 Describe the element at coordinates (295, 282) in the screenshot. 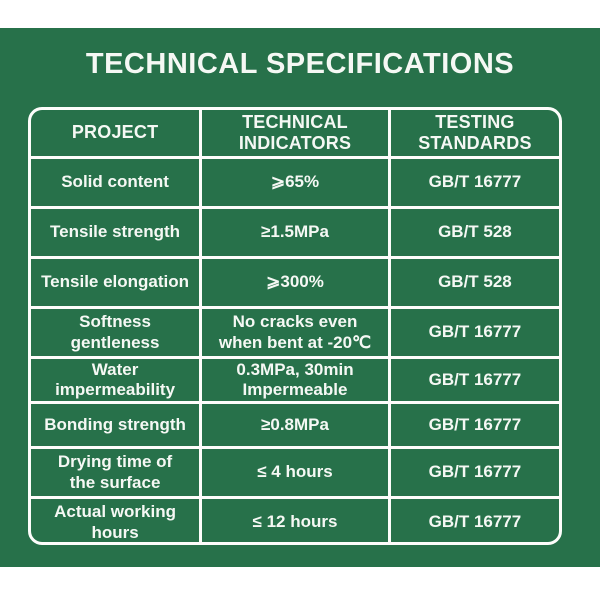

I see `table-cell-indicator: ⩾300%` at that location.